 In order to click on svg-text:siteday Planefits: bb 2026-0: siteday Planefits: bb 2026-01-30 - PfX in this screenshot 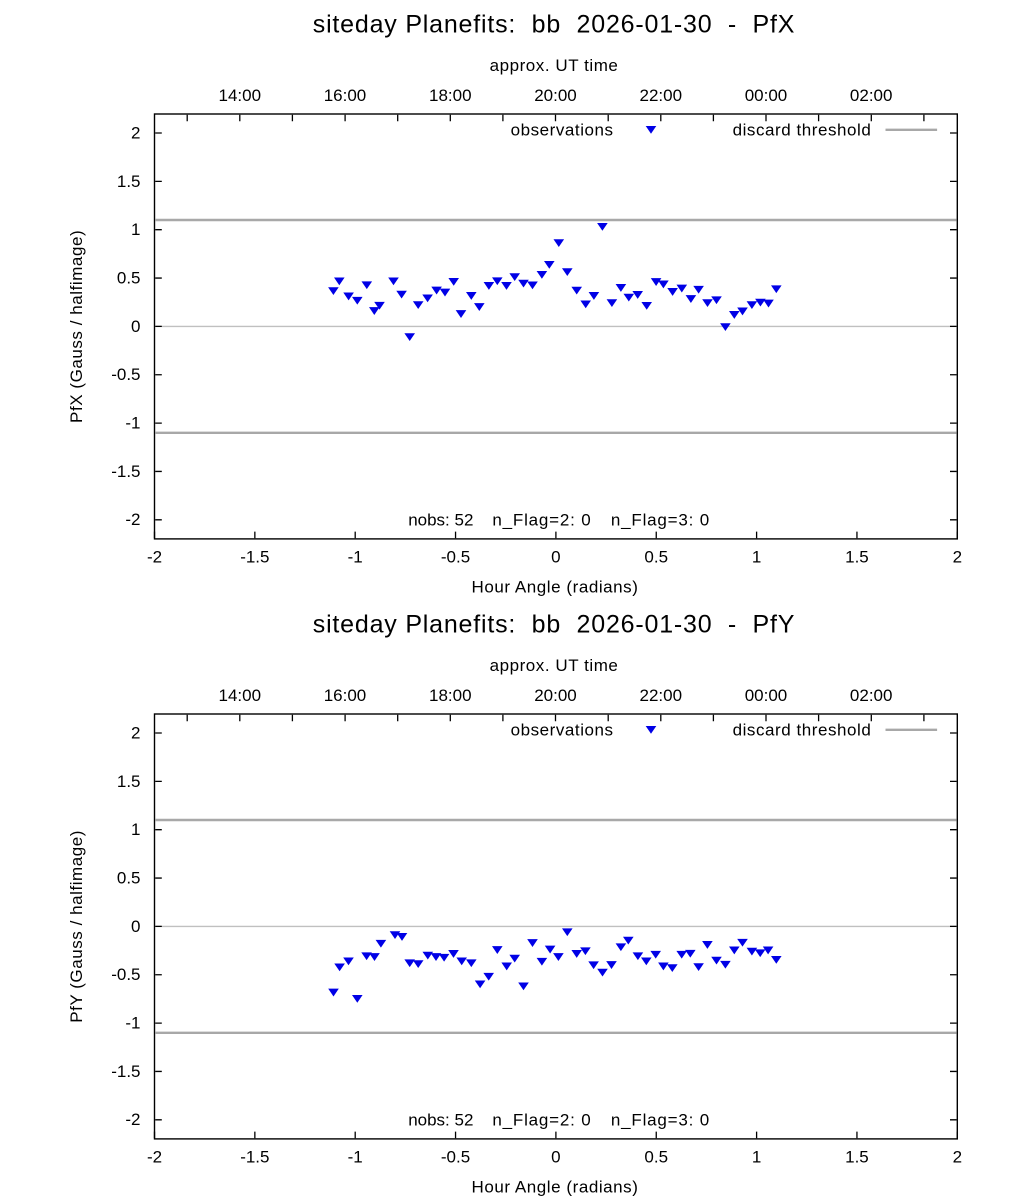, I will do `click(554, 25)`.